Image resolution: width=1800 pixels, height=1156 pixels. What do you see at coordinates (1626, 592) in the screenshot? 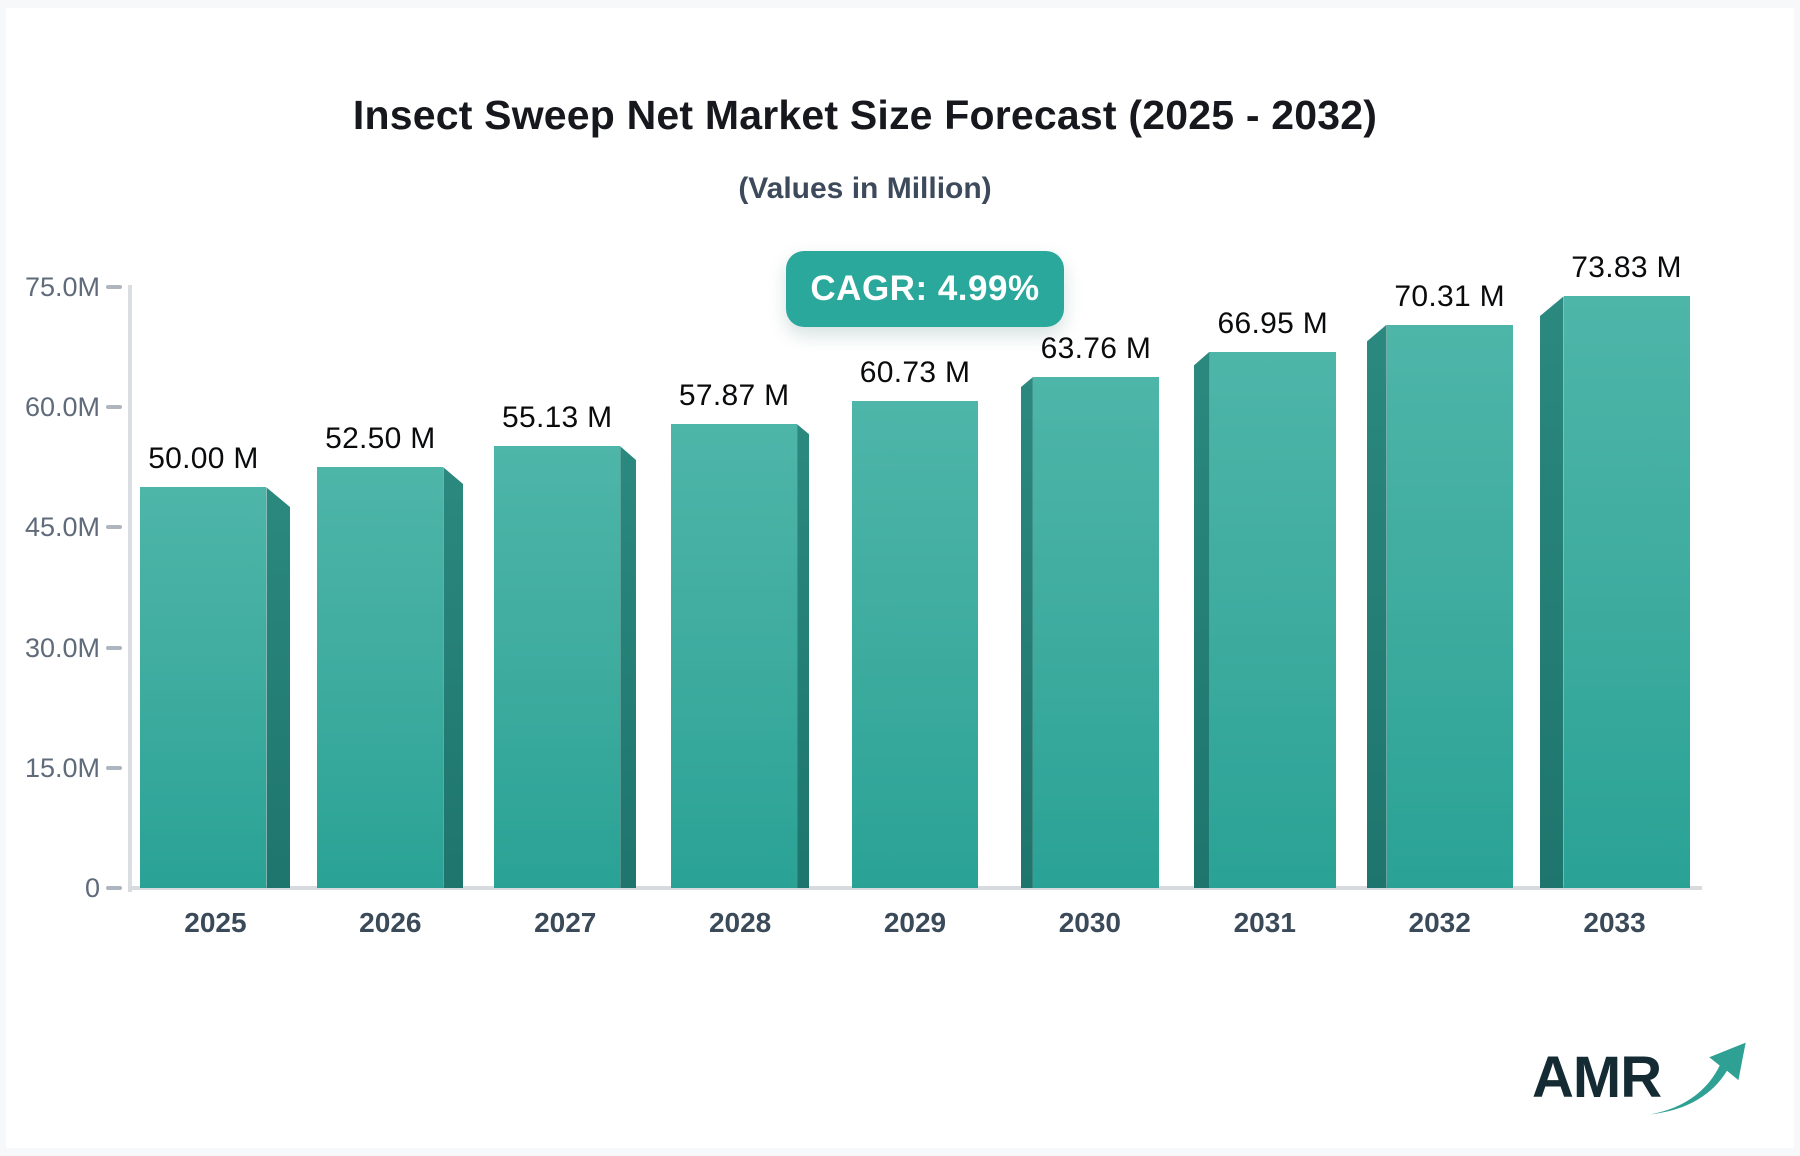
I see `bar-2033` at bounding box center [1626, 592].